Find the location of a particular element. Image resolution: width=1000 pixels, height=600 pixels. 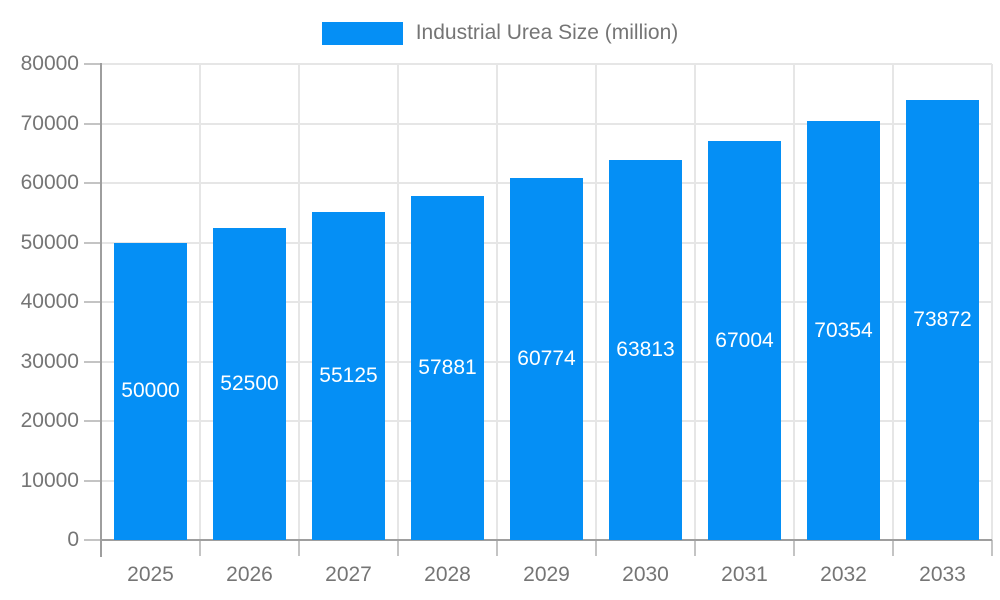

bar-2026 is located at coordinates (249, 383).